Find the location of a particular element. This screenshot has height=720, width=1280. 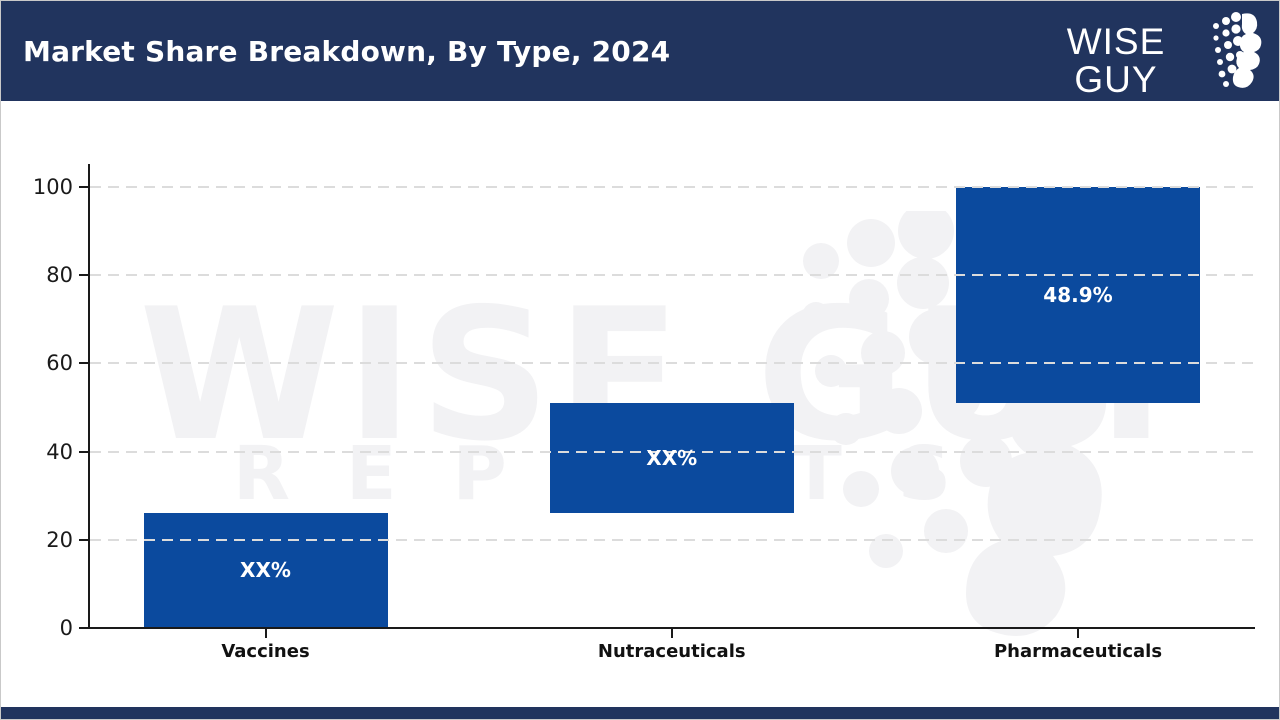

y-tick-label: 40 is located at coordinates (59, 451).